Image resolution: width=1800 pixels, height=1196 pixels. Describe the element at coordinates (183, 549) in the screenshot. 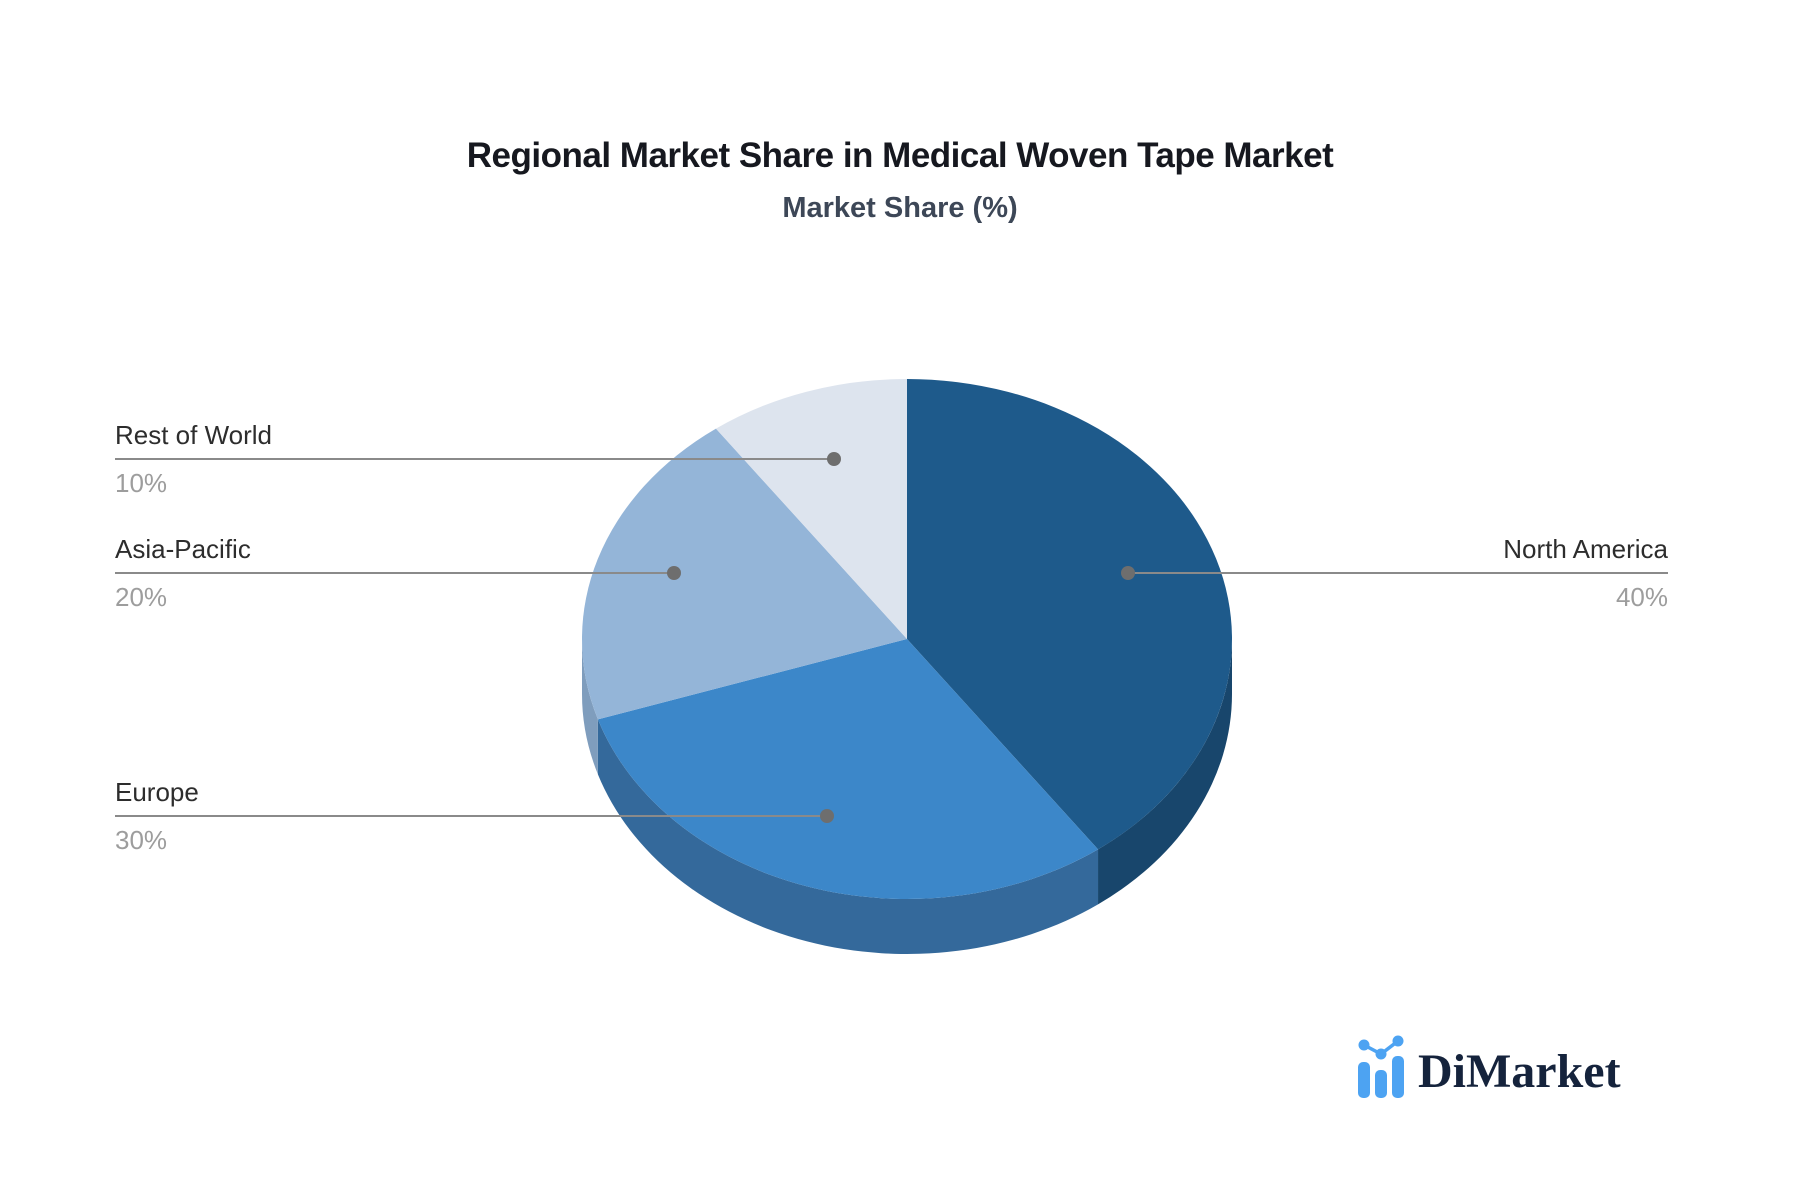

I see `callout-label-asia-pacific: Asia-Pacific` at that location.